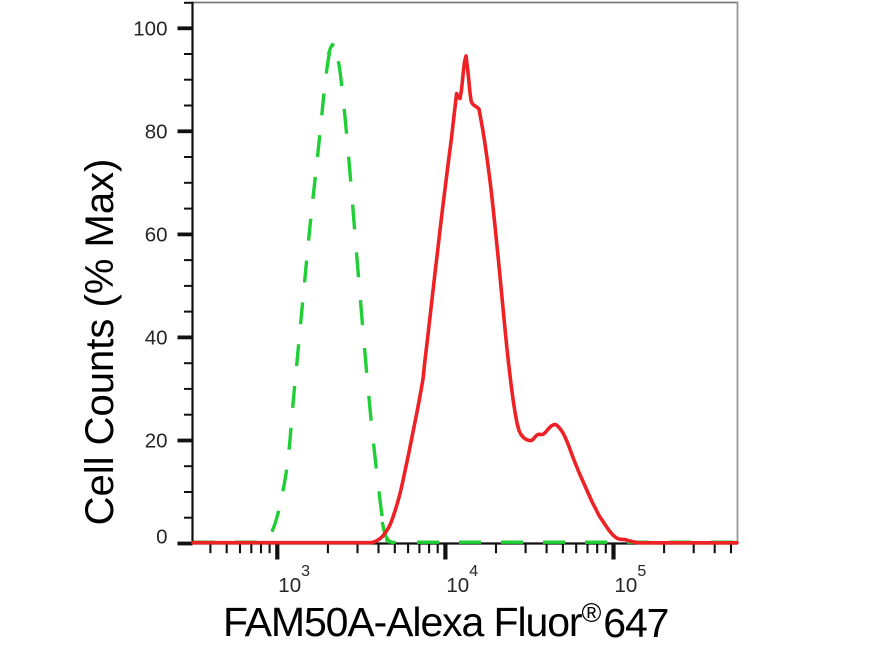 This screenshot has width=888, height=648. Describe the element at coordinates (100, 342) in the screenshot. I see `svg-text: Cell Counts (% Max)` at that location.